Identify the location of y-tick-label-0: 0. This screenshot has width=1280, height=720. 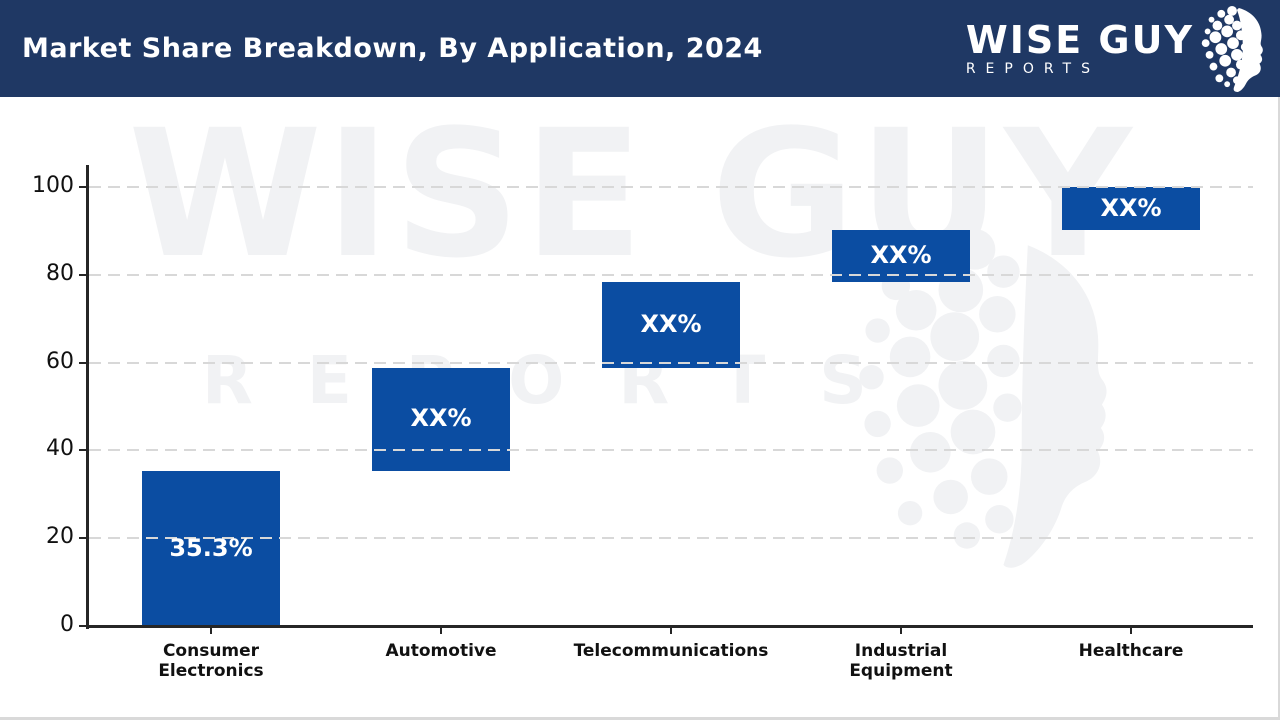
(67, 624).